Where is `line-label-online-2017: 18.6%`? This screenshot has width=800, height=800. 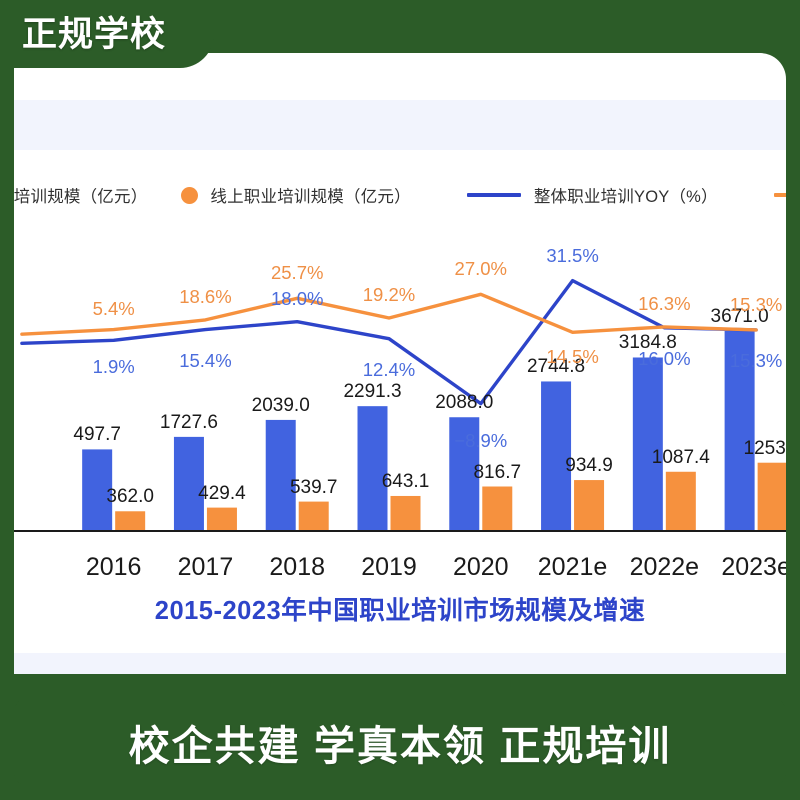
line-label-online-2017: 18.6% is located at coordinates (205, 296).